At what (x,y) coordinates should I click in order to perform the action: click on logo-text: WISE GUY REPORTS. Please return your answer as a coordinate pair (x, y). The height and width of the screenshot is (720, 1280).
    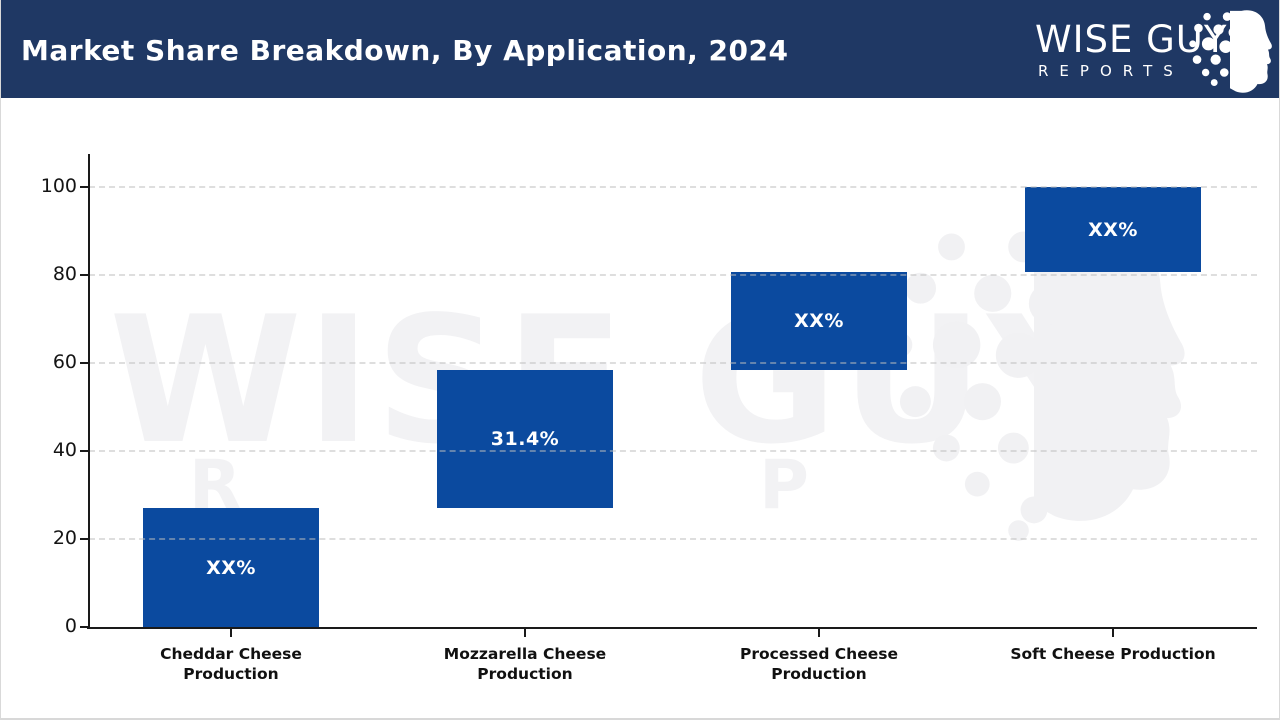
    Looking at the image, I should click on (1131, 49).